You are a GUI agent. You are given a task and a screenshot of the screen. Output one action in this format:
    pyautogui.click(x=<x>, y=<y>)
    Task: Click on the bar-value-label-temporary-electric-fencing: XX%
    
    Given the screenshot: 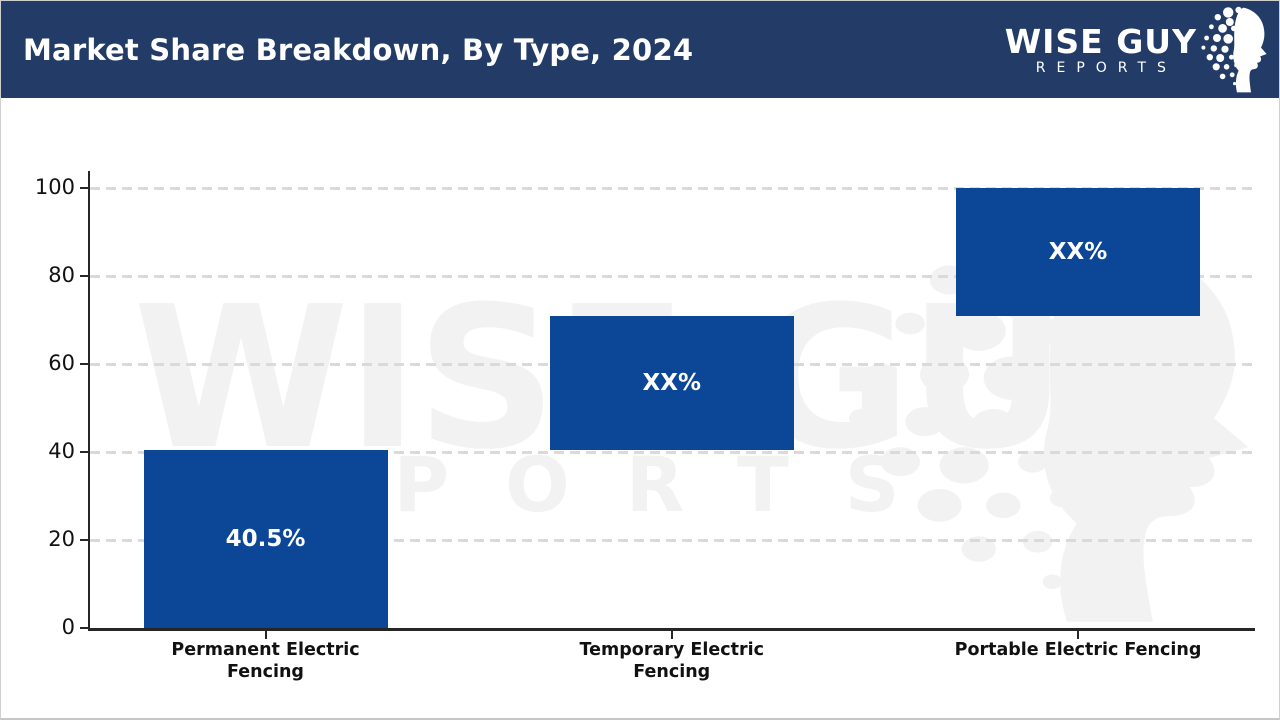 What is the action you would take?
    pyautogui.click(x=671, y=382)
    